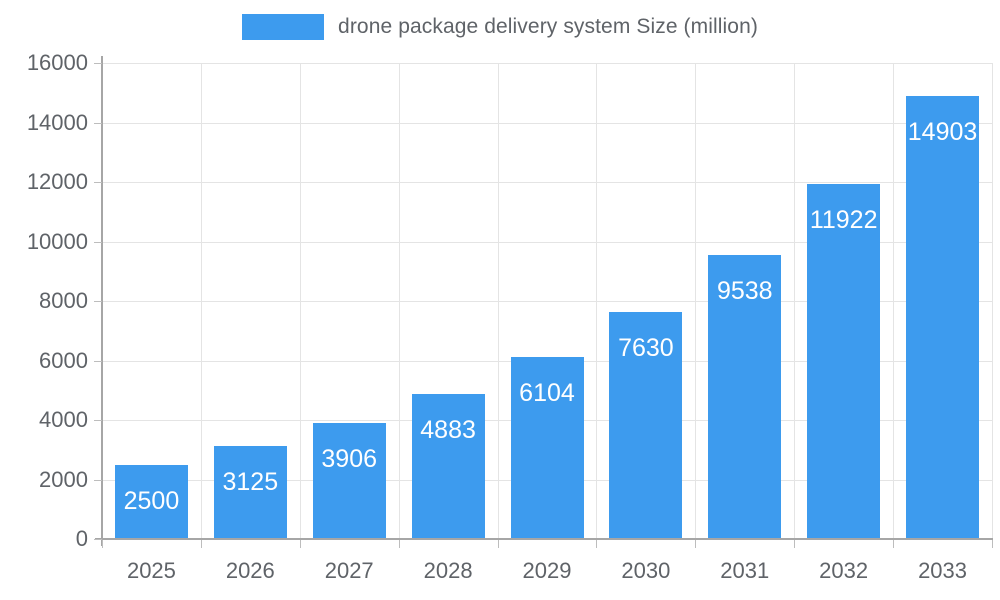  I want to click on x-axis-tick-label: 2032, so click(844, 570).